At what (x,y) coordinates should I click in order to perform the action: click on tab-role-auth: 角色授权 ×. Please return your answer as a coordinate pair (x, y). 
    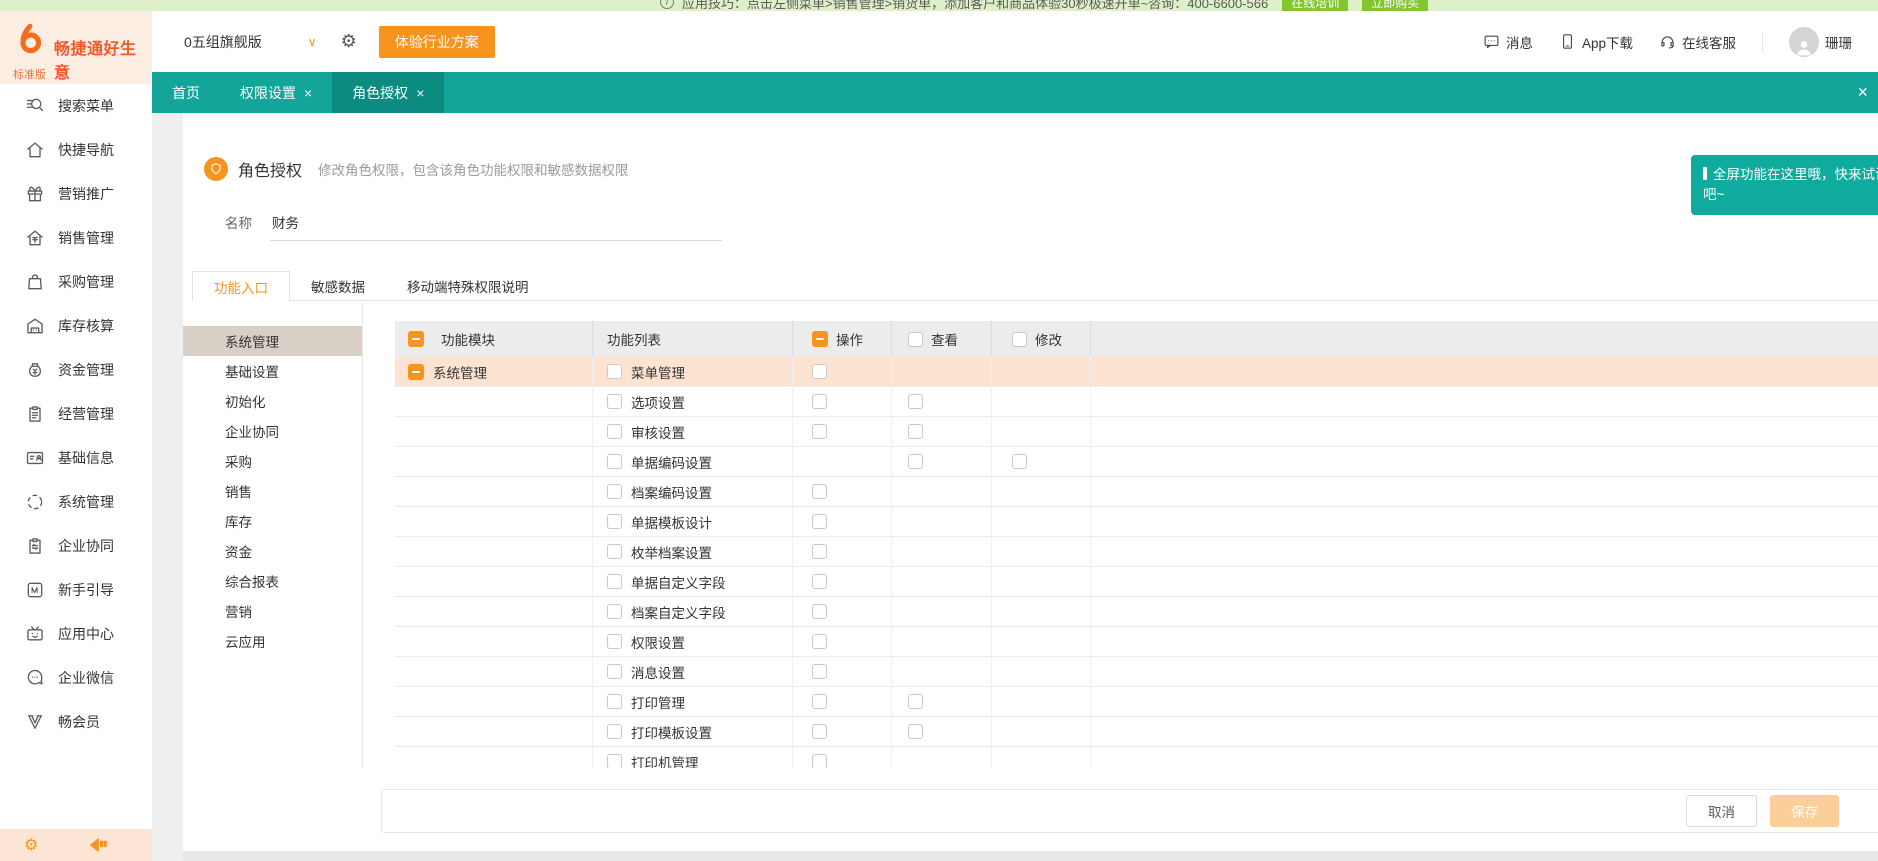
    Looking at the image, I should click on (388, 92).